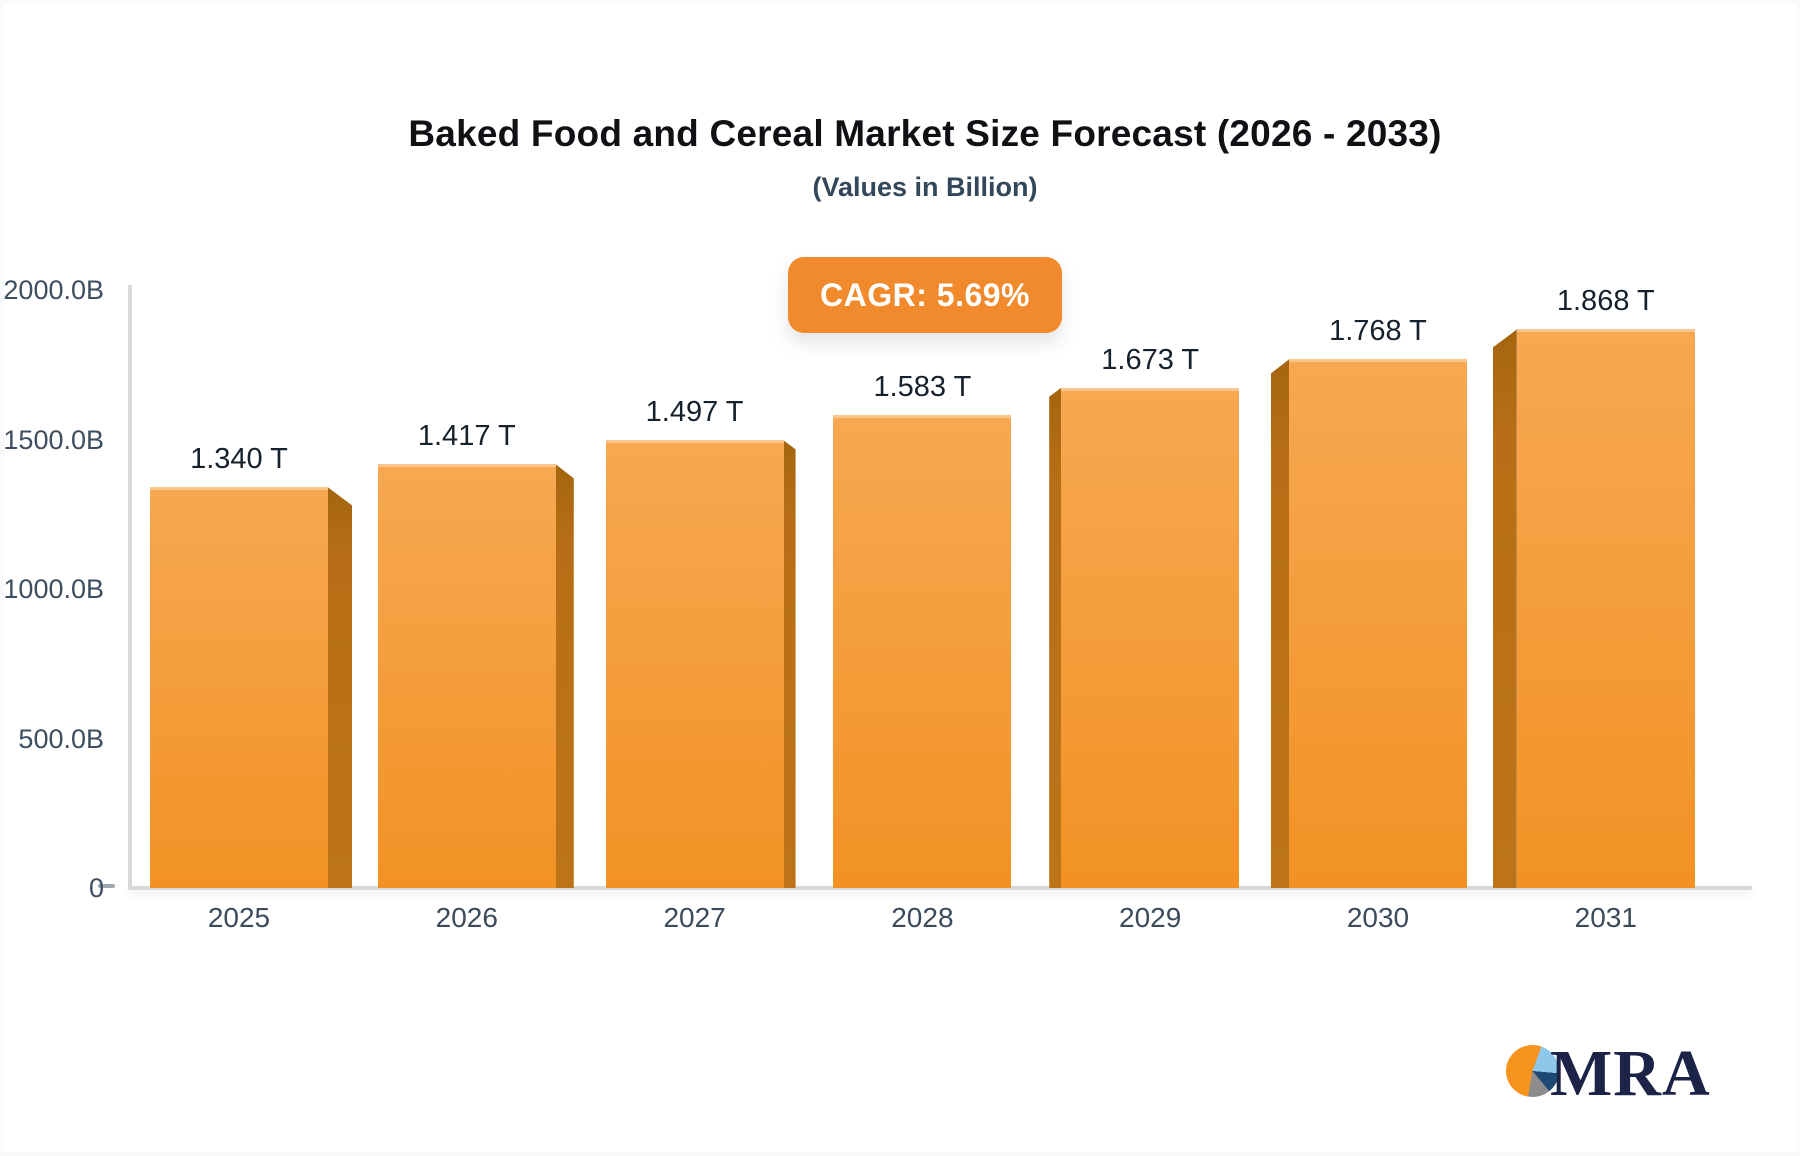 The width and height of the screenshot is (1800, 1156). I want to click on x-axis-label-2026: 2026, so click(466, 917).